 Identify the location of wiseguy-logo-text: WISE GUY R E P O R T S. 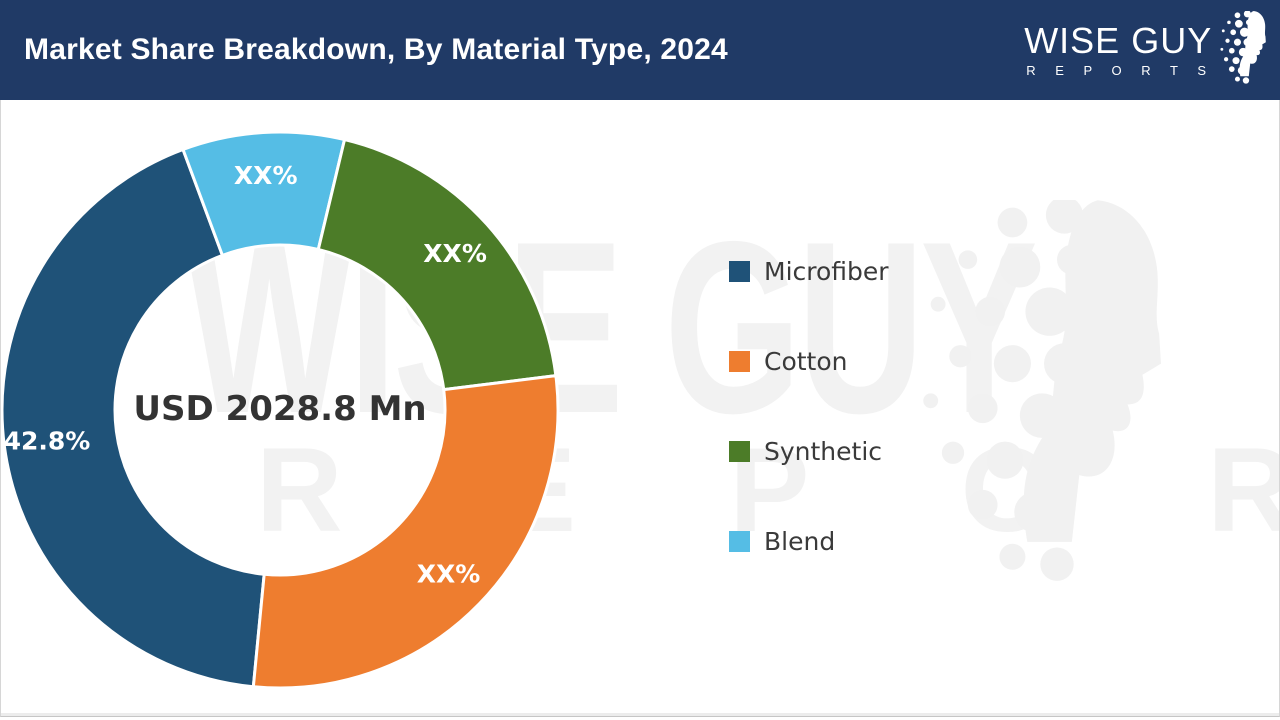
(1119, 48).